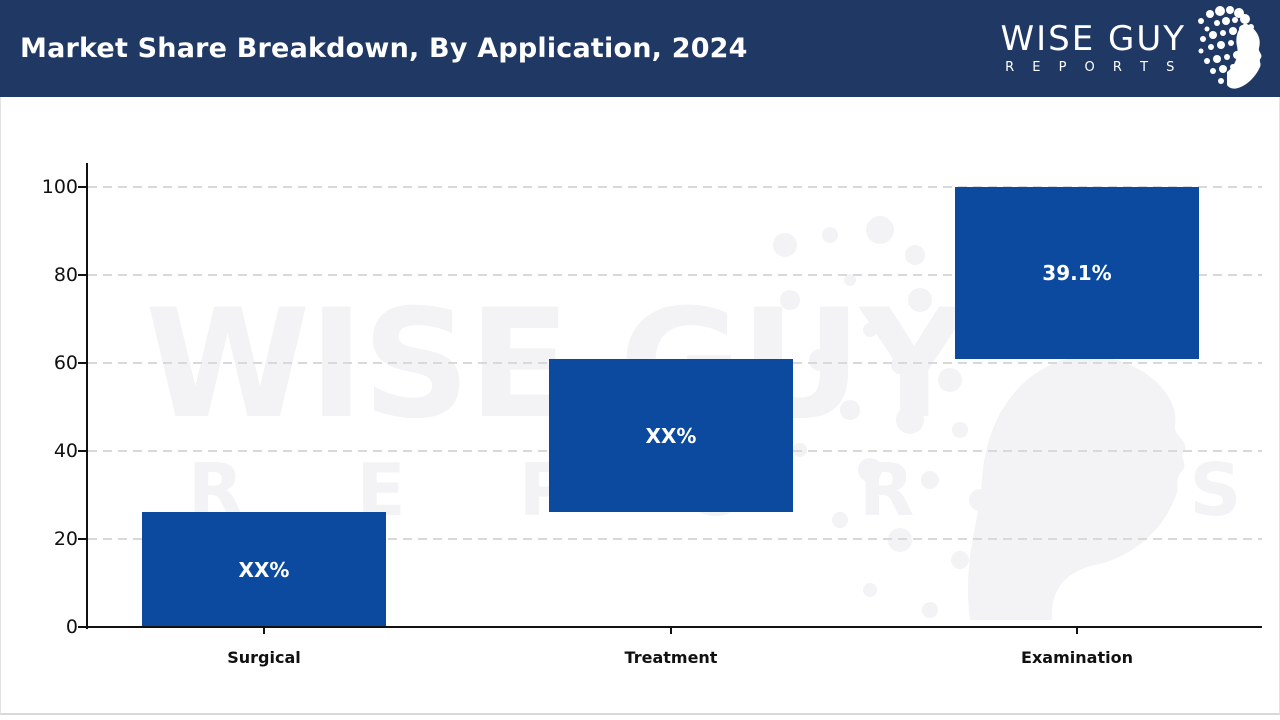 The height and width of the screenshot is (720, 1280). I want to click on page-left-border, so click(0, 405).